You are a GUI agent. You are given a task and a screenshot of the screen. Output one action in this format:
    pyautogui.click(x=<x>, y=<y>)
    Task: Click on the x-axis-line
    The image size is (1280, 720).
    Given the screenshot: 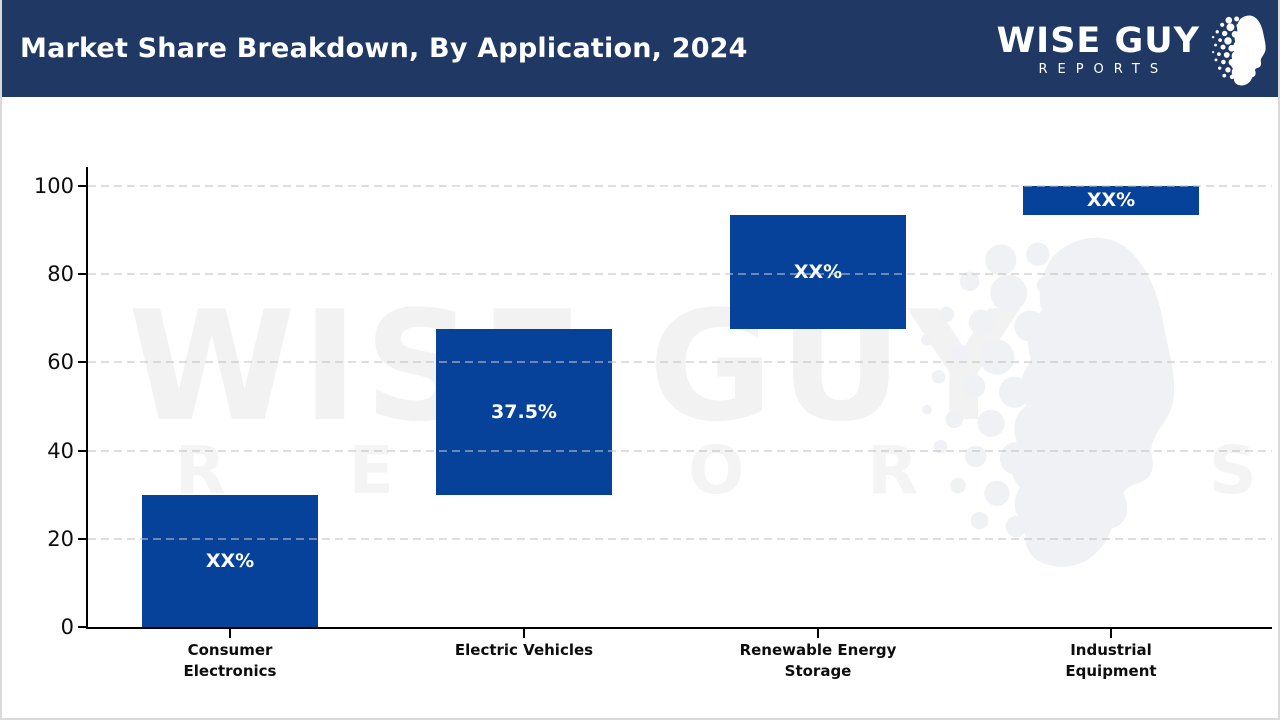 What is the action you would take?
    pyautogui.click(x=679, y=628)
    